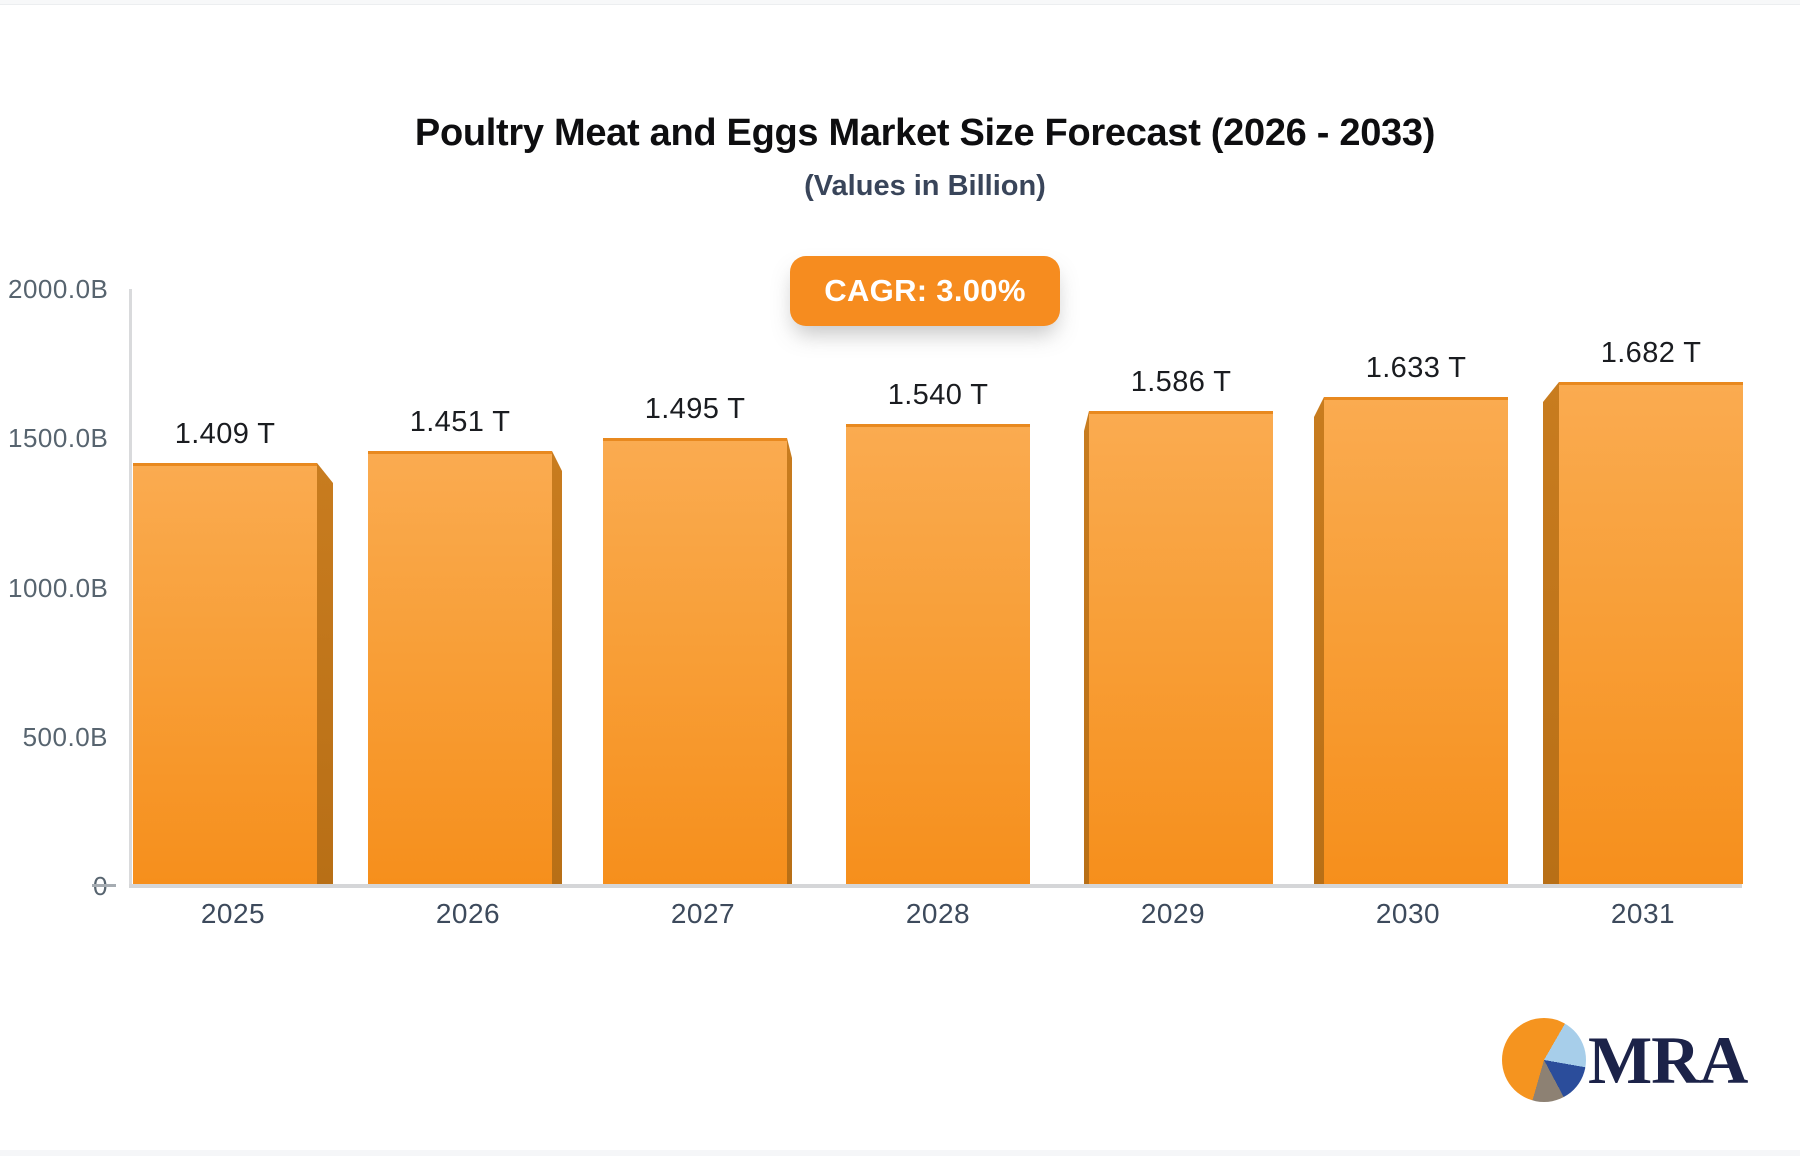 Image resolution: width=1800 pixels, height=1156 pixels. What do you see at coordinates (1181, 382) in the screenshot?
I see `bar-value-label-2029: 1.586 T` at bounding box center [1181, 382].